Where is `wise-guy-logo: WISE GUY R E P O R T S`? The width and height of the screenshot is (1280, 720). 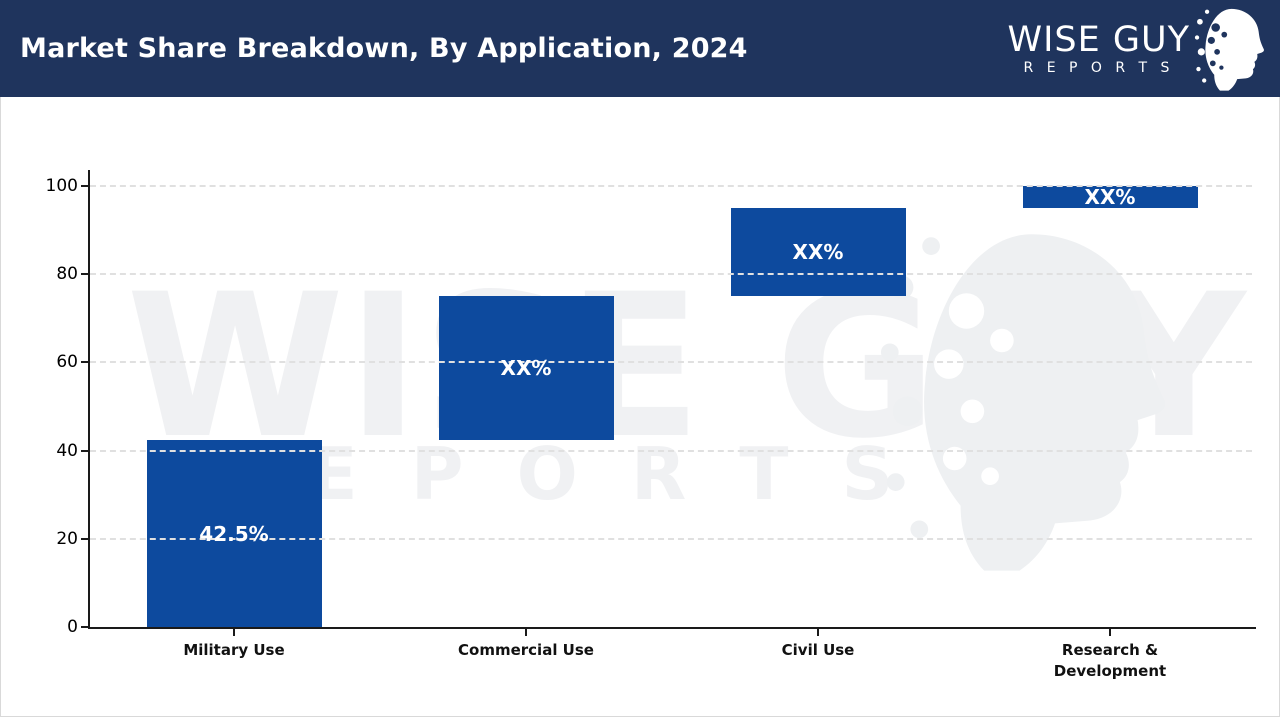 wise-guy-logo: WISE GUY R E P O R T S is located at coordinates (1136, 49).